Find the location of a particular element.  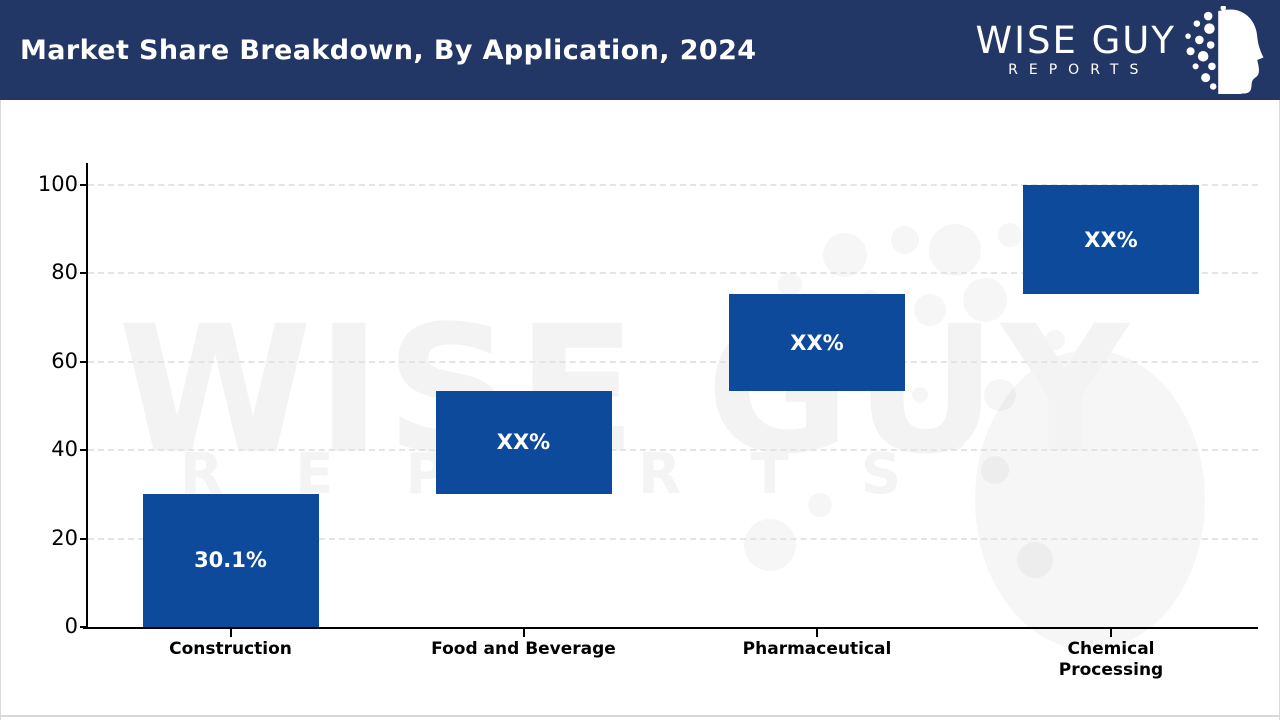

wiseguy-face-logo-icon is located at coordinates (1224, 50).